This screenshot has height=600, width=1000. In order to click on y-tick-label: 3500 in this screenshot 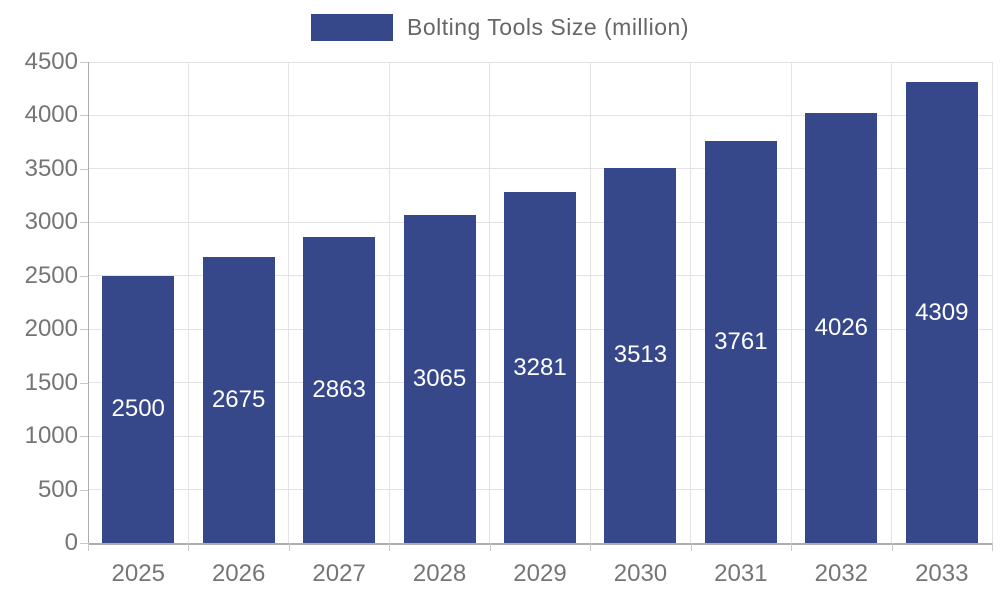, I will do `click(51, 168)`.